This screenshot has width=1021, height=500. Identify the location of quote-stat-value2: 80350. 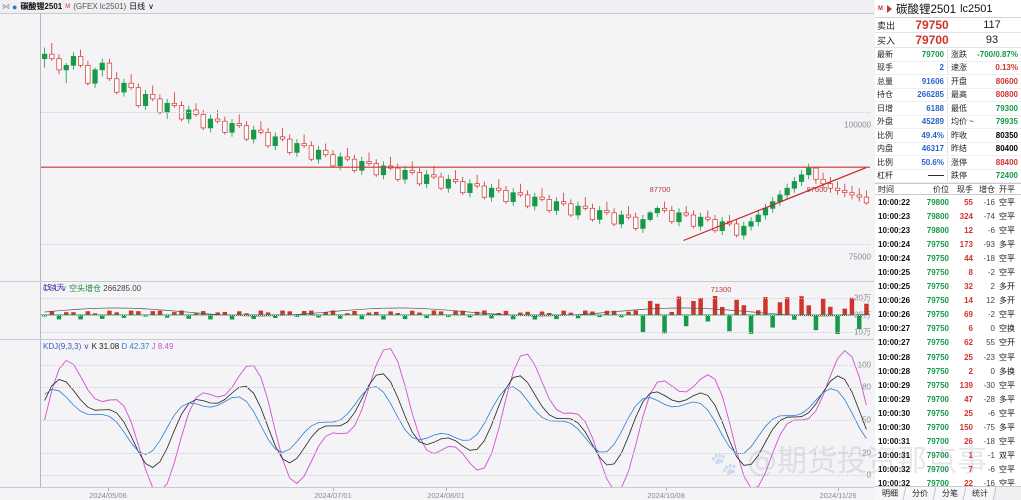
(1006, 135).